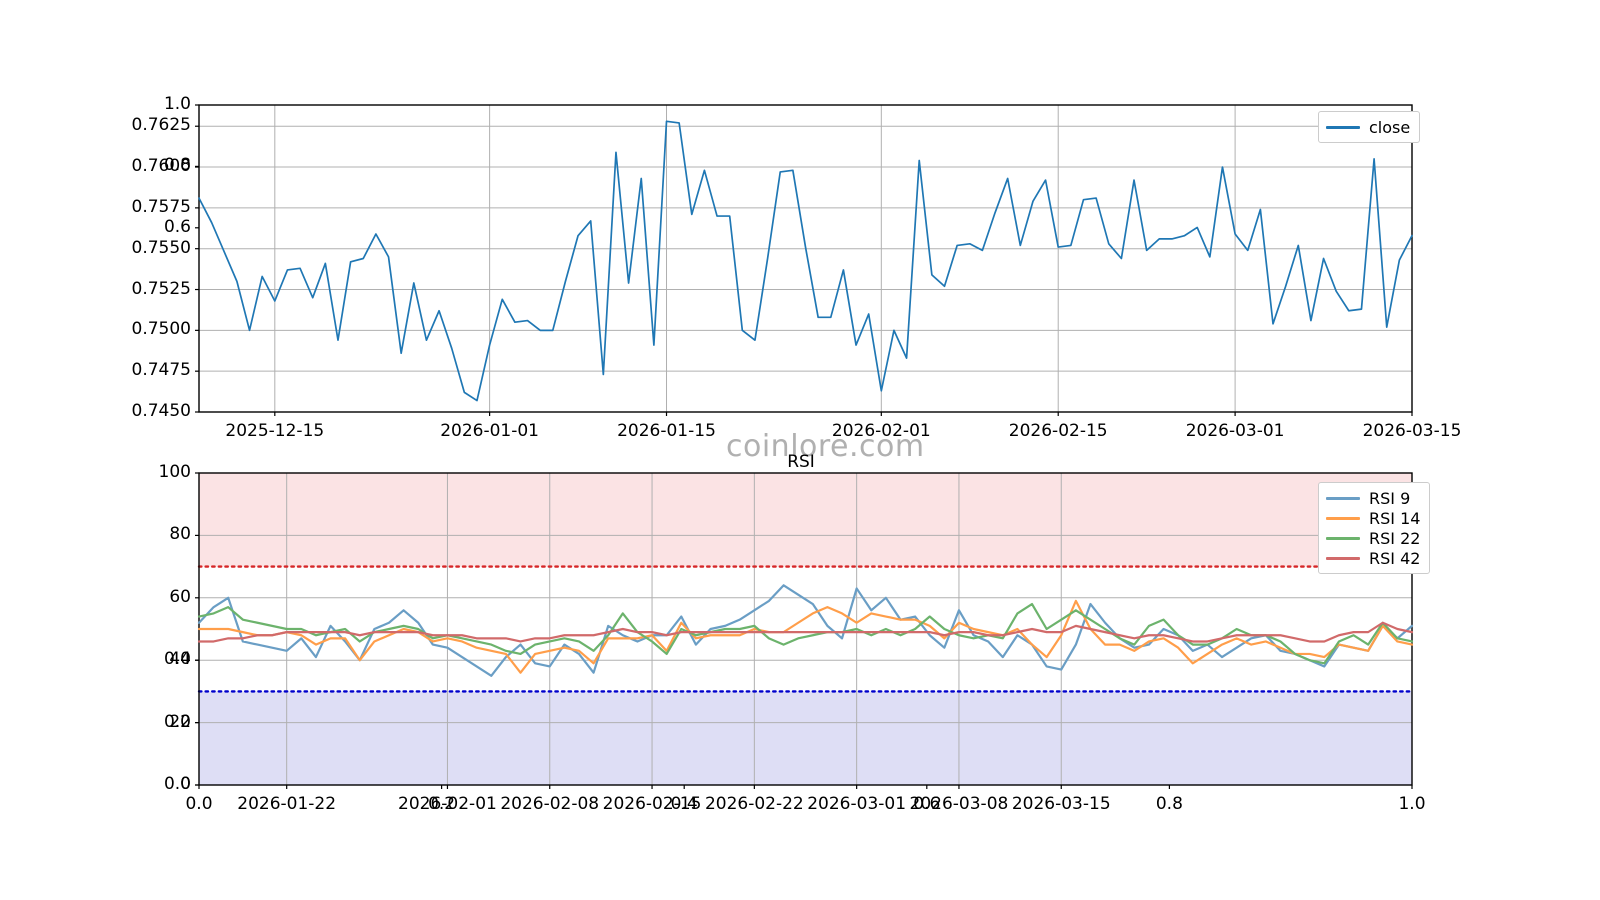  I want to click on rsi-overlay-x-tick-label: 1.0, so click(1412, 804).